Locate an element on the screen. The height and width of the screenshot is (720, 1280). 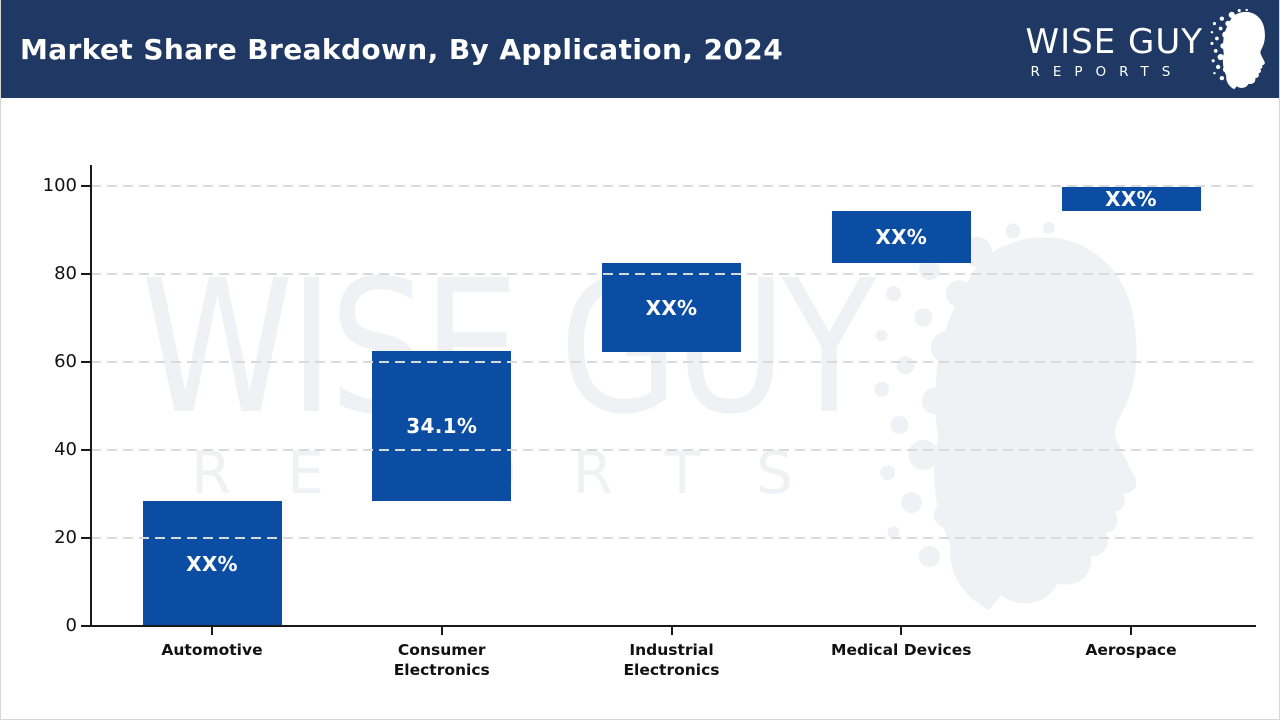
y-axis-tick-label: 60 is located at coordinates (65, 361).